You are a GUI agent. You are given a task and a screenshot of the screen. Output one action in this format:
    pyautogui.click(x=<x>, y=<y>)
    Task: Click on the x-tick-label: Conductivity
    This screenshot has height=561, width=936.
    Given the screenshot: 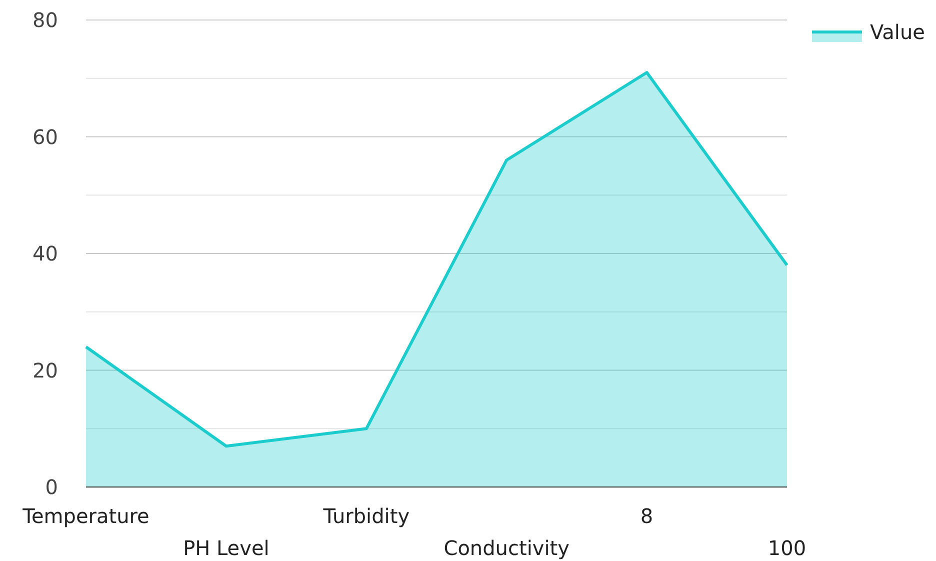 What is the action you would take?
    pyautogui.click(x=507, y=548)
    